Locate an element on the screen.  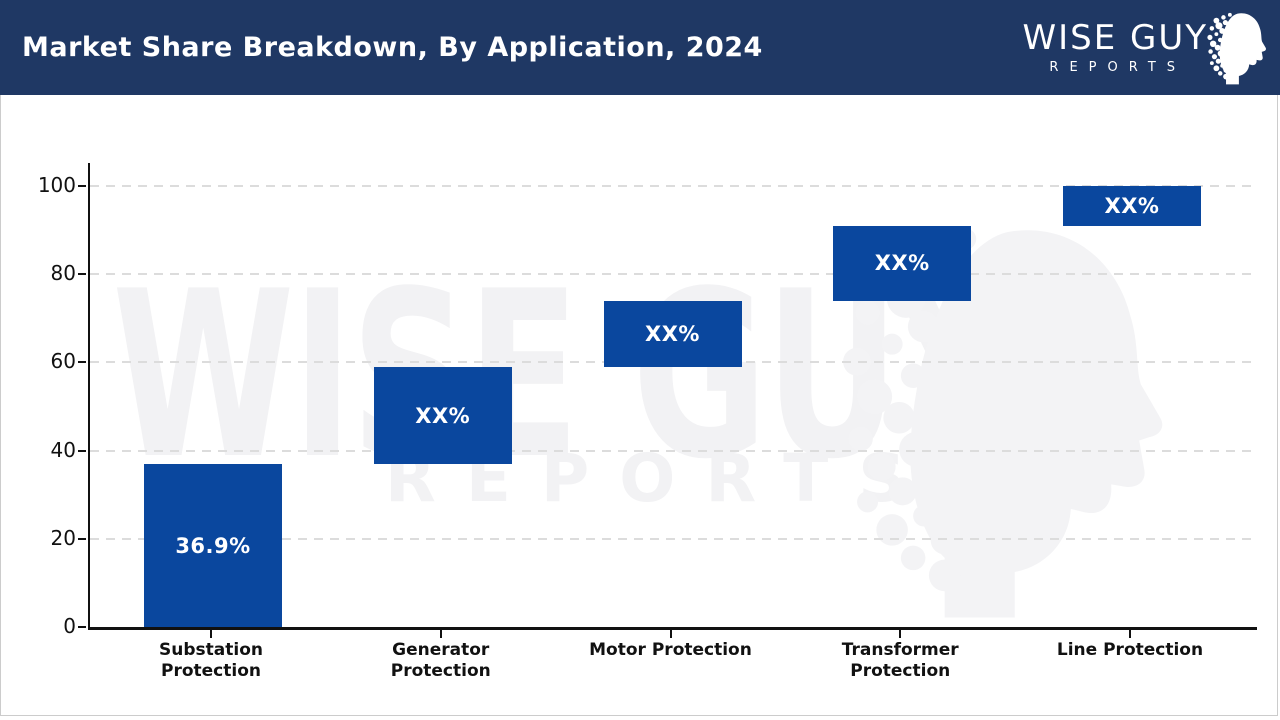
ytick-label-80: 80 is located at coordinates (63, 273).